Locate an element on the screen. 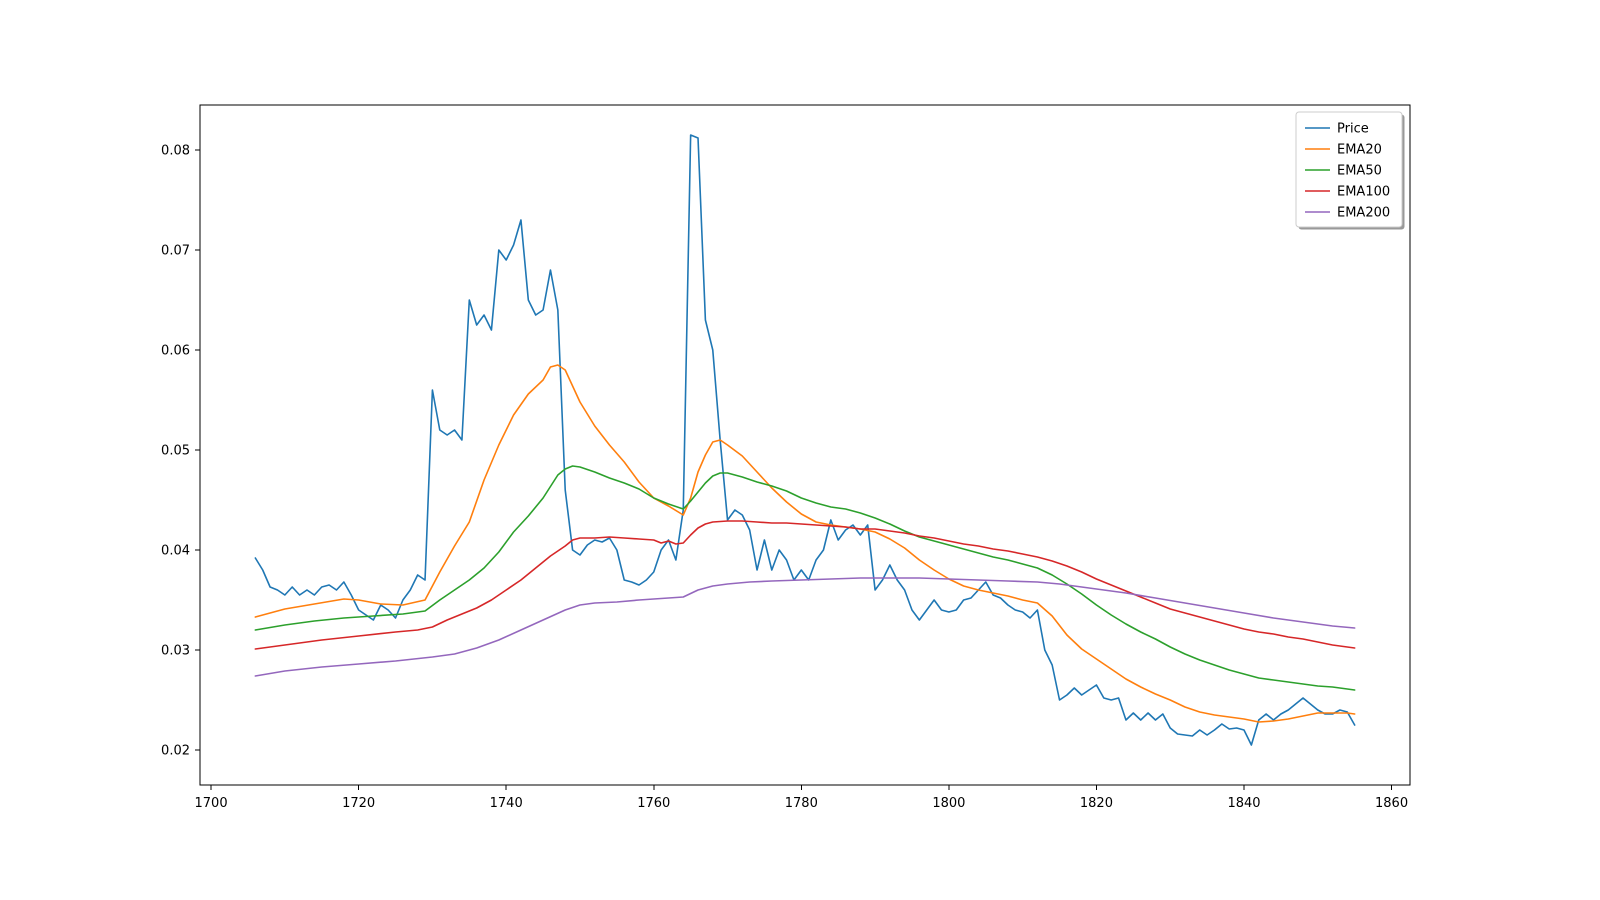 The width and height of the screenshot is (1600, 900). legend-label: EMA100 is located at coordinates (1363, 192).